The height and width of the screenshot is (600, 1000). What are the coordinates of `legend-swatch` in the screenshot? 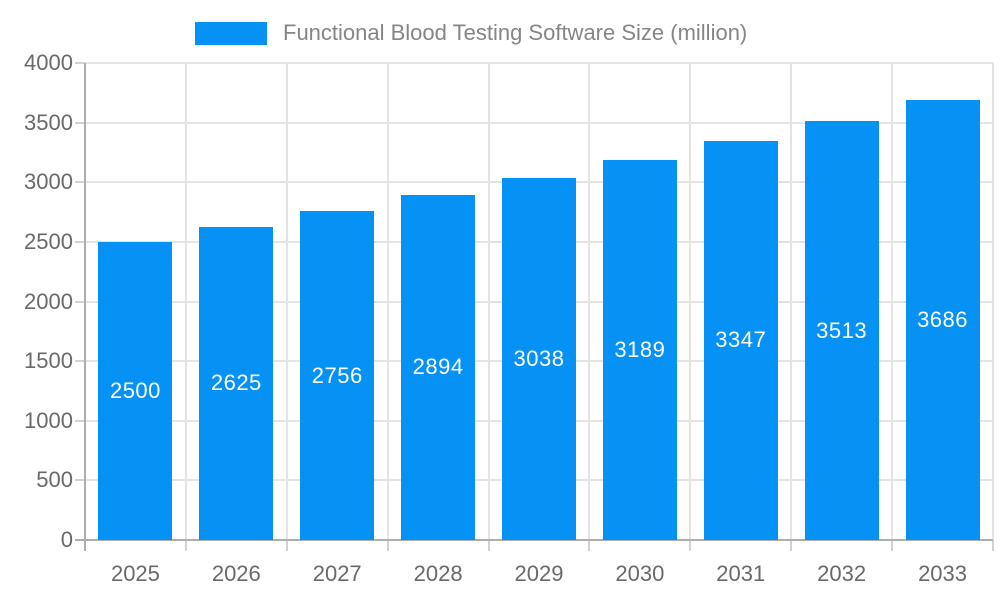 It's located at (231, 33).